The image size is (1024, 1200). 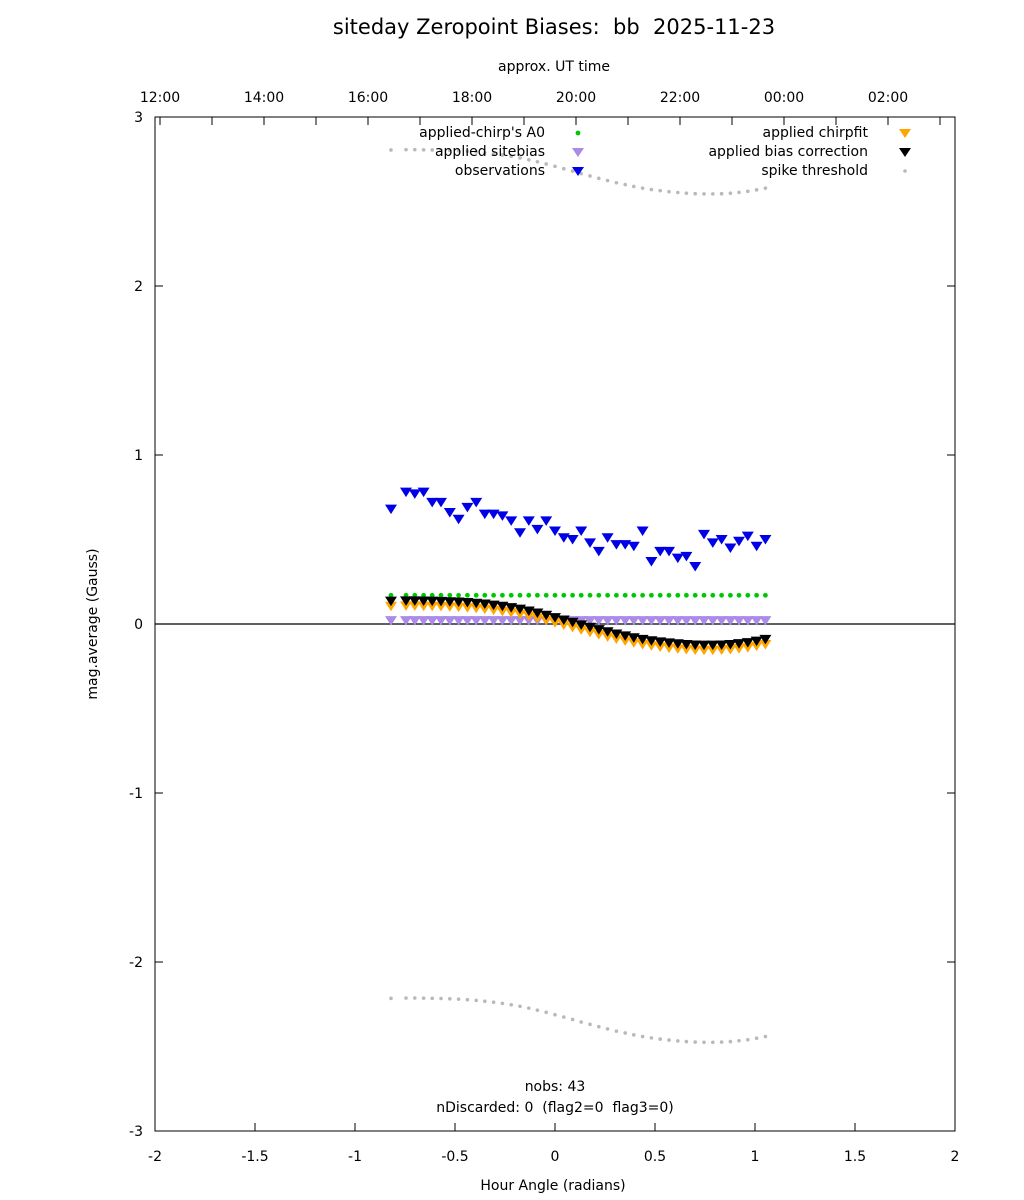 What do you see at coordinates (554, 1108) in the screenshot?
I see `ndiscarded-annotation: nDiscarded: 0 (flag2=0 flag3=0)` at bounding box center [554, 1108].